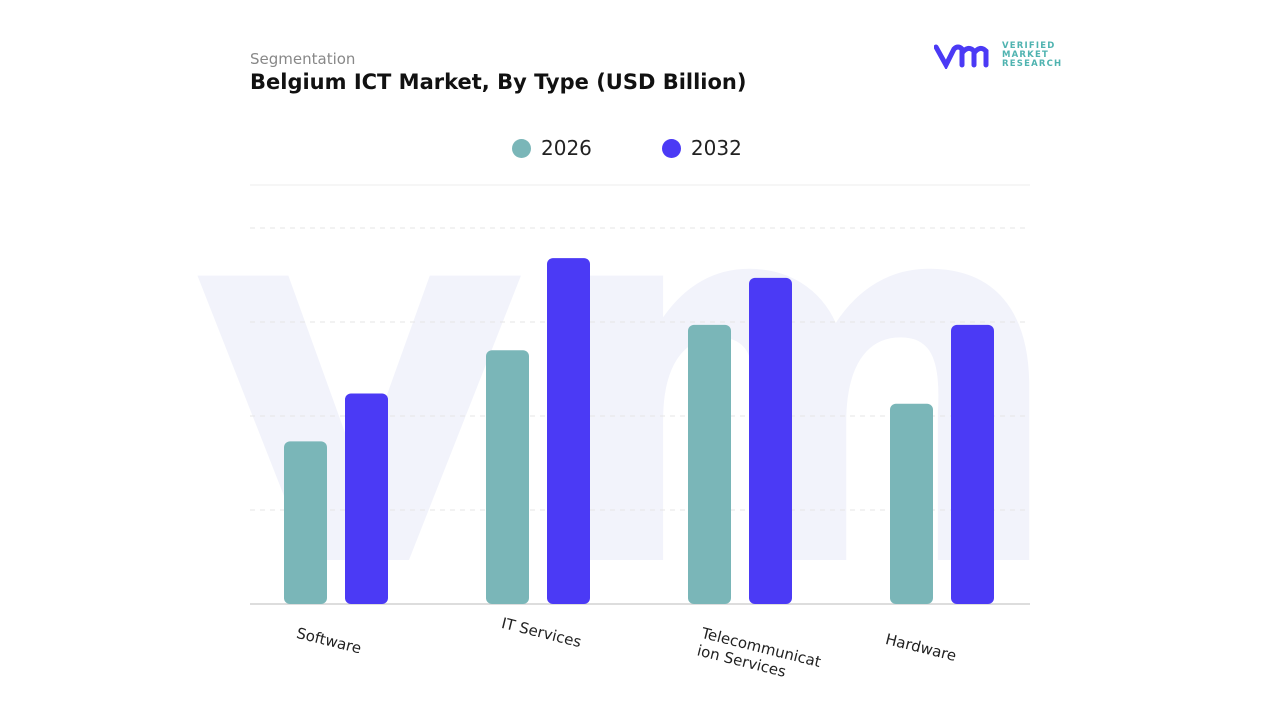 The height and width of the screenshot is (720, 1280). I want to click on legend-label: 2032, so click(716, 148).